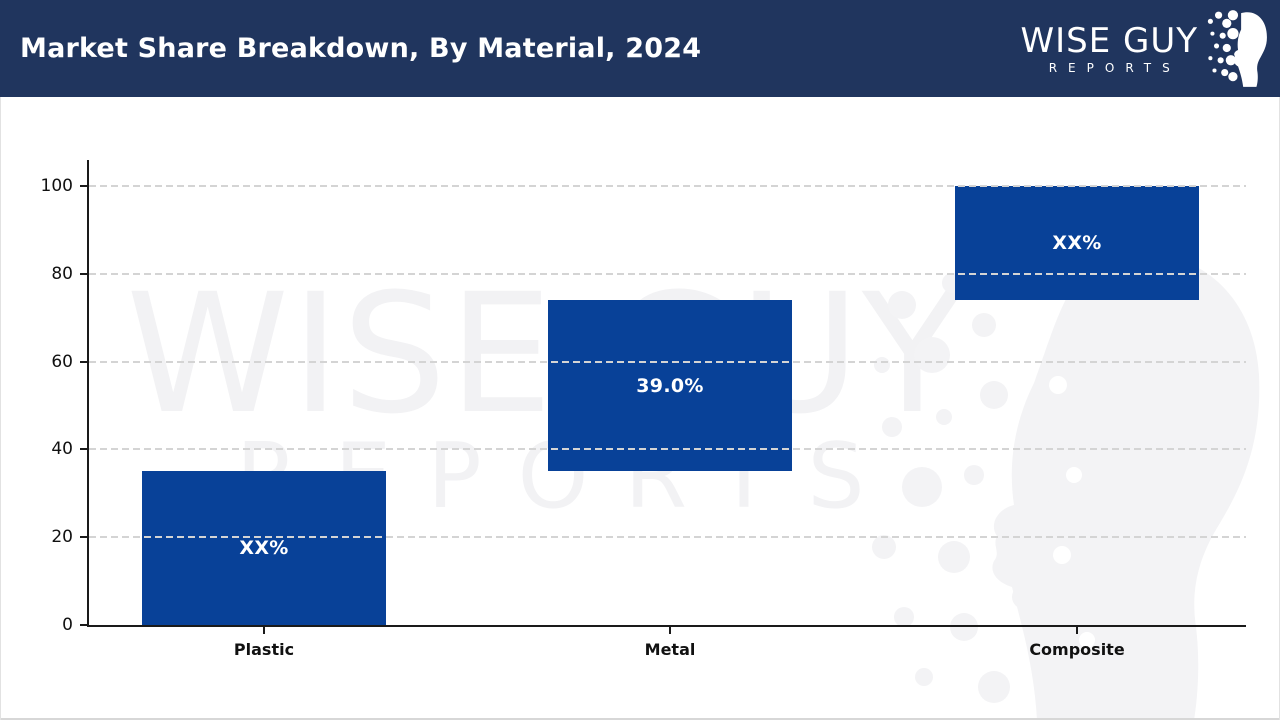  Describe the element at coordinates (62, 273) in the screenshot. I see `y-tick-label: 80` at that location.